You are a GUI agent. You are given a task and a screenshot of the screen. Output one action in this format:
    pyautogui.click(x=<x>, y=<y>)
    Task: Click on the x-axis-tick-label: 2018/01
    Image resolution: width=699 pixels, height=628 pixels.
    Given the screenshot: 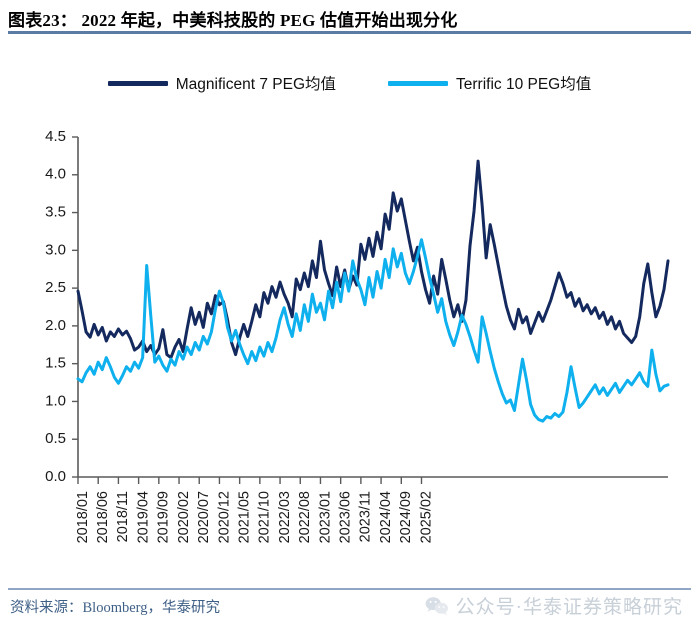 What is the action you would take?
    pyautogui.click(x=83, y=517)
    